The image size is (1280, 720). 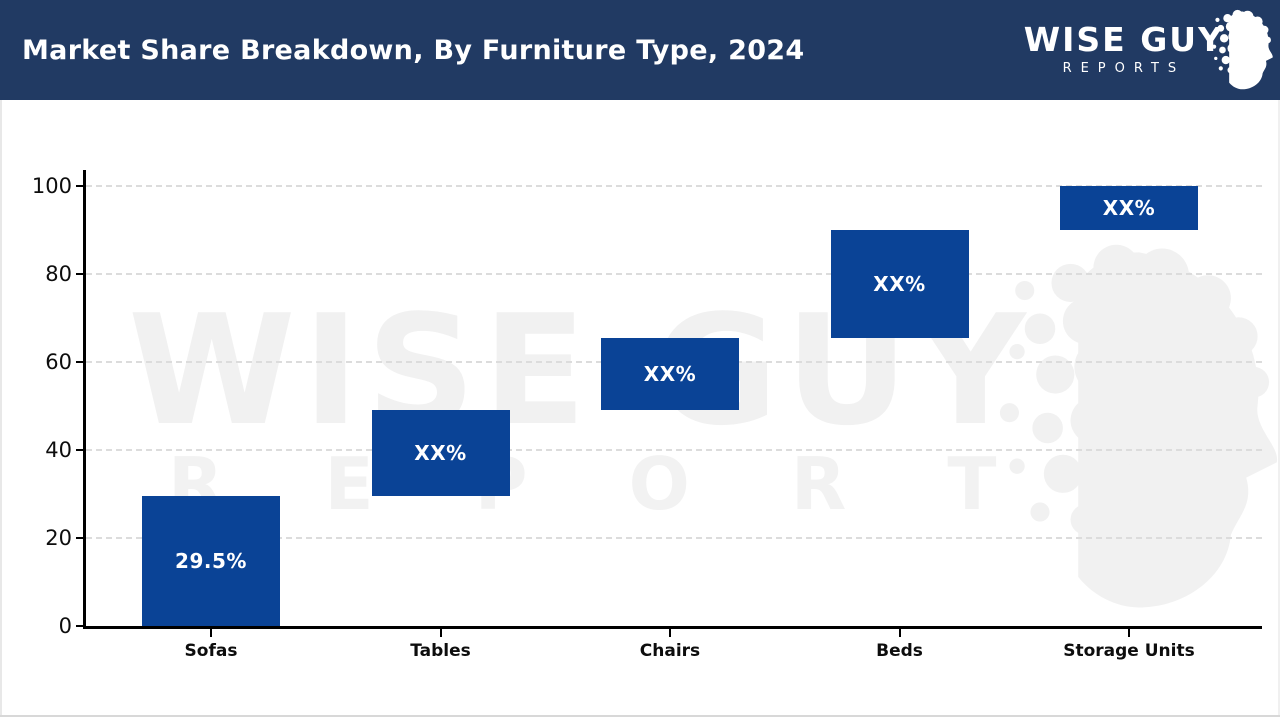 I want to click on y-tick-label: 40, so click(x=58, y=450).